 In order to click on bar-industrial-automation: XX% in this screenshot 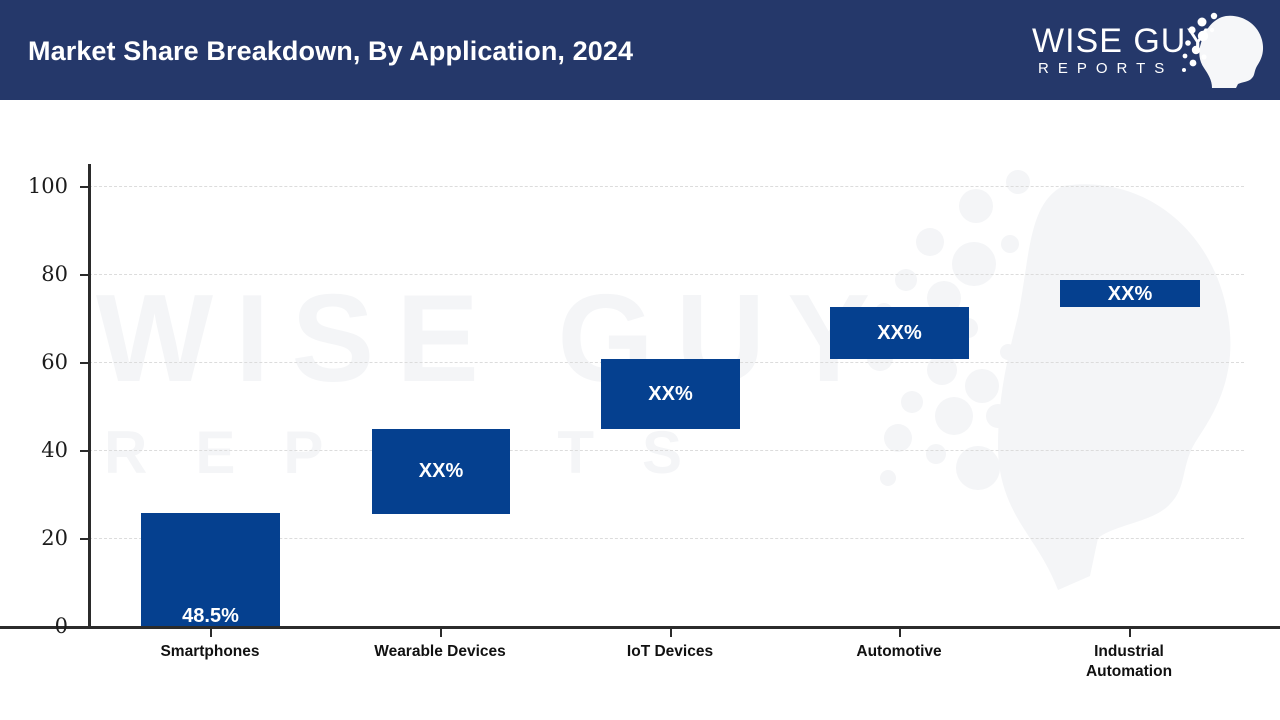, I will do `click(1130, 293)`.